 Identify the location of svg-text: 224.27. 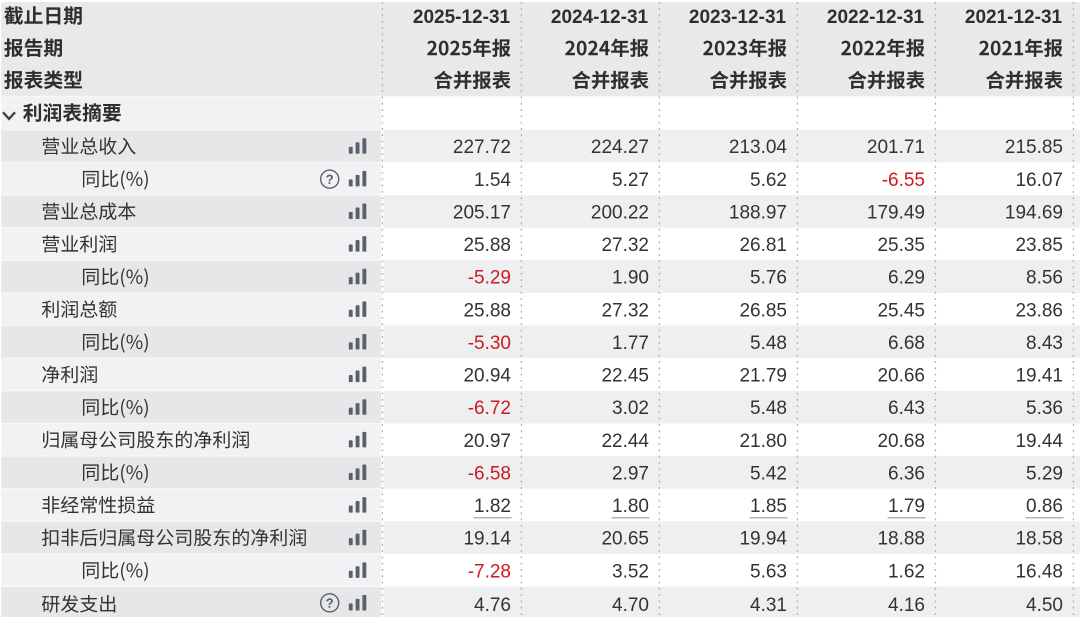
(620, 147).